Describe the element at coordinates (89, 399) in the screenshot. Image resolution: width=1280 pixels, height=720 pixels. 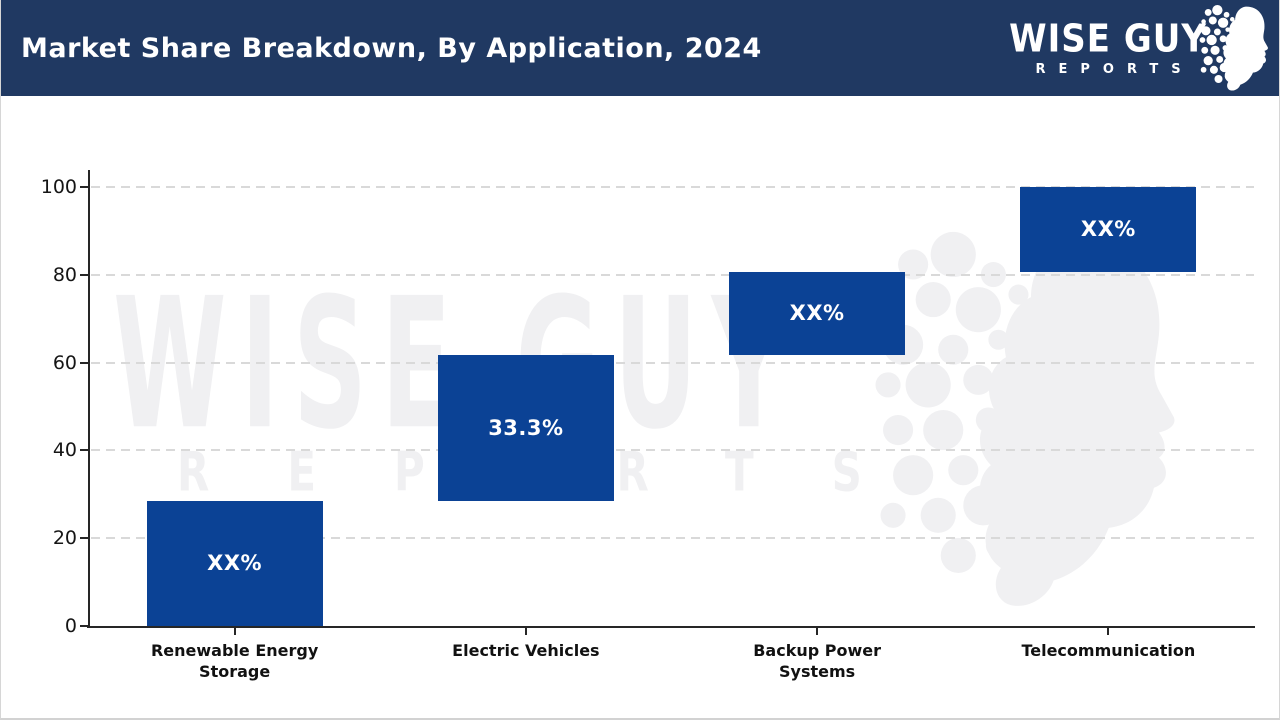
I see `y-axis-spine` at that location.